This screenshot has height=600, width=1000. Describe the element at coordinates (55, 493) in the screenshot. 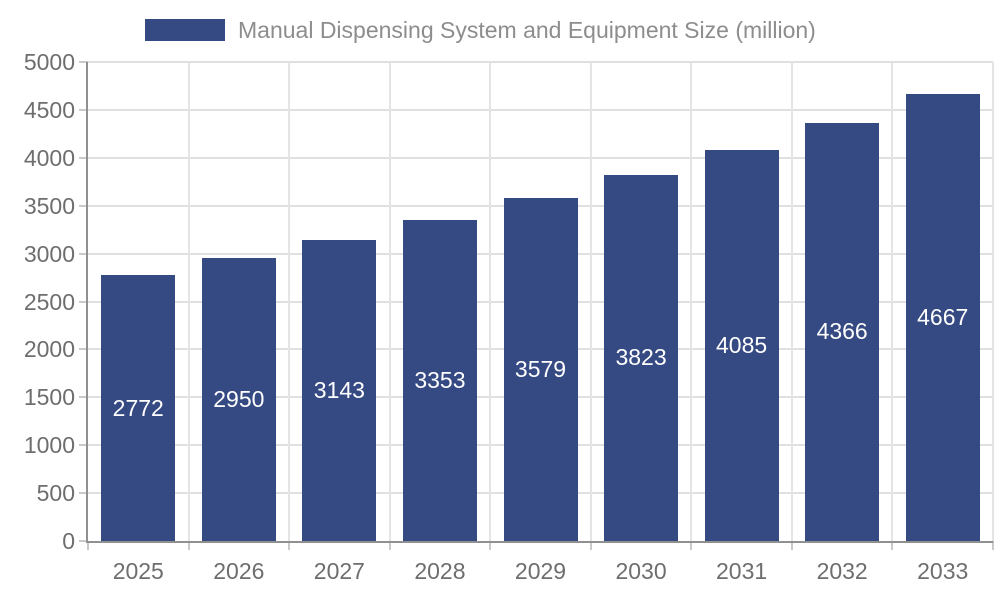

I see `y-tick-label: 500` at that location.